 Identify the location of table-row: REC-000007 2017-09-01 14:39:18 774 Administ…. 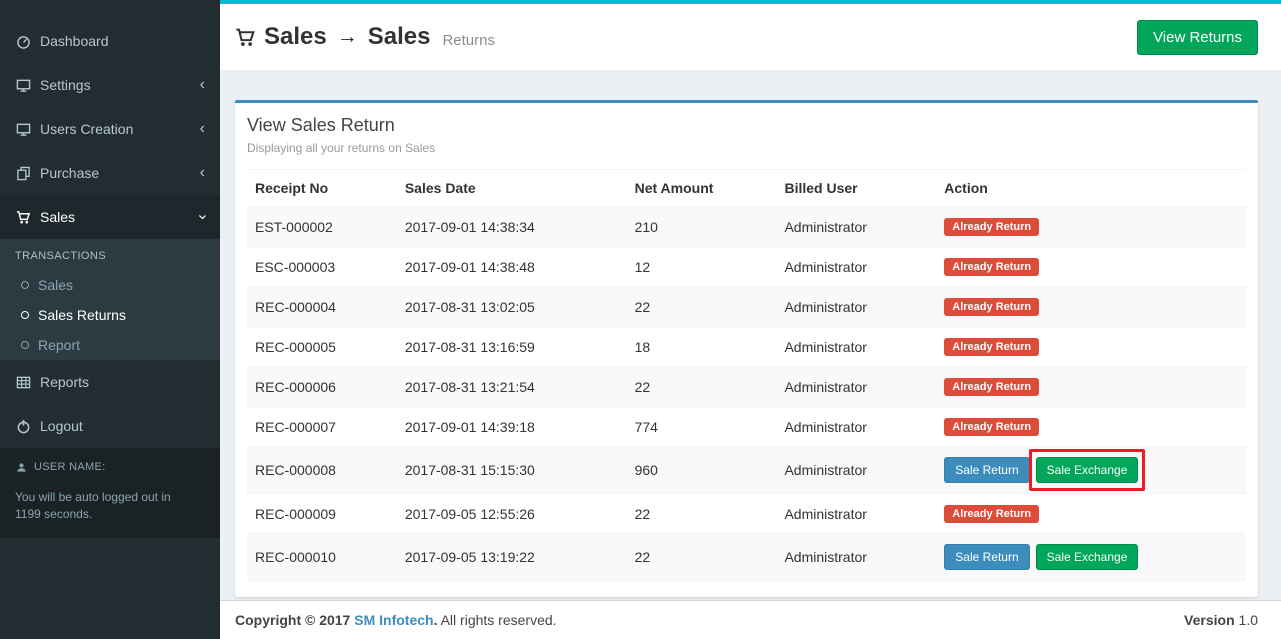
(746, 426).